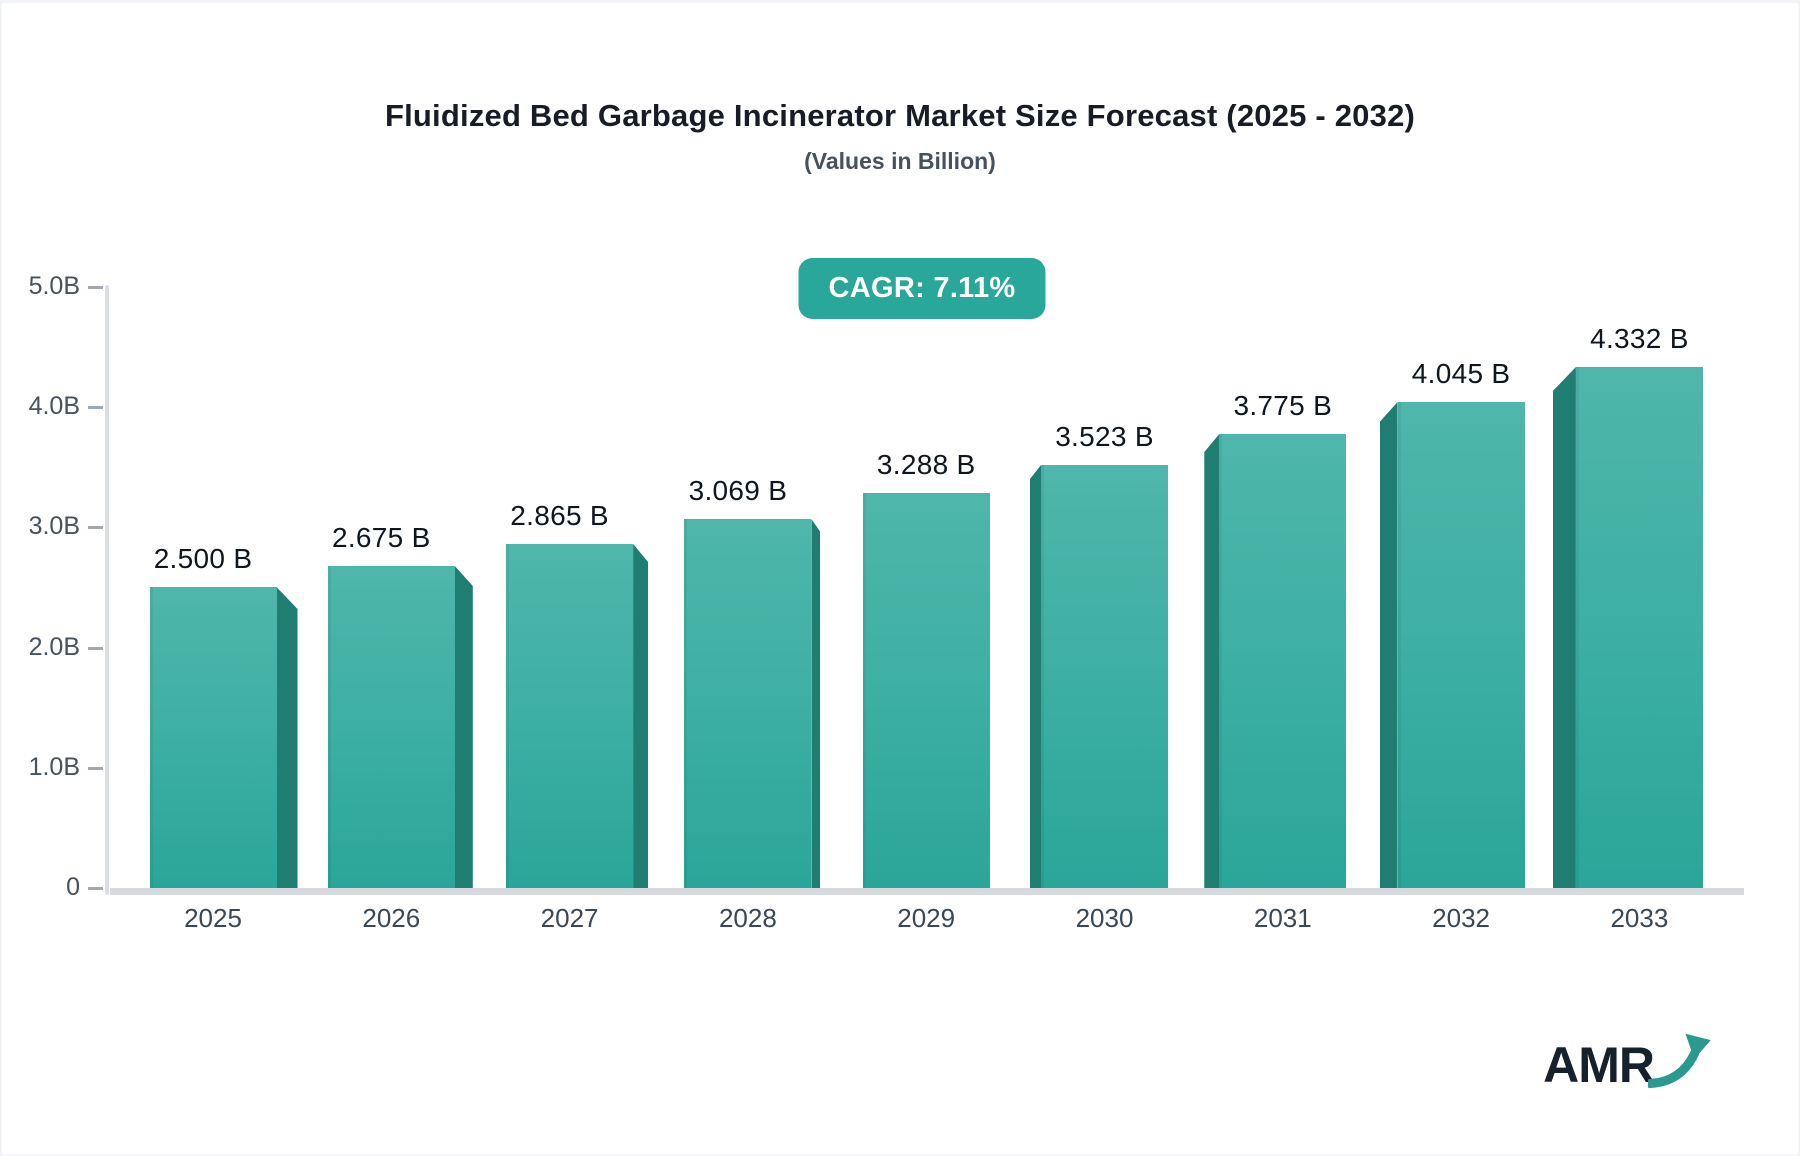 The height and width of the screenshot is (1156, 1800). I want to click on bar-value-label: 3.523 B, so click(1104, 436).